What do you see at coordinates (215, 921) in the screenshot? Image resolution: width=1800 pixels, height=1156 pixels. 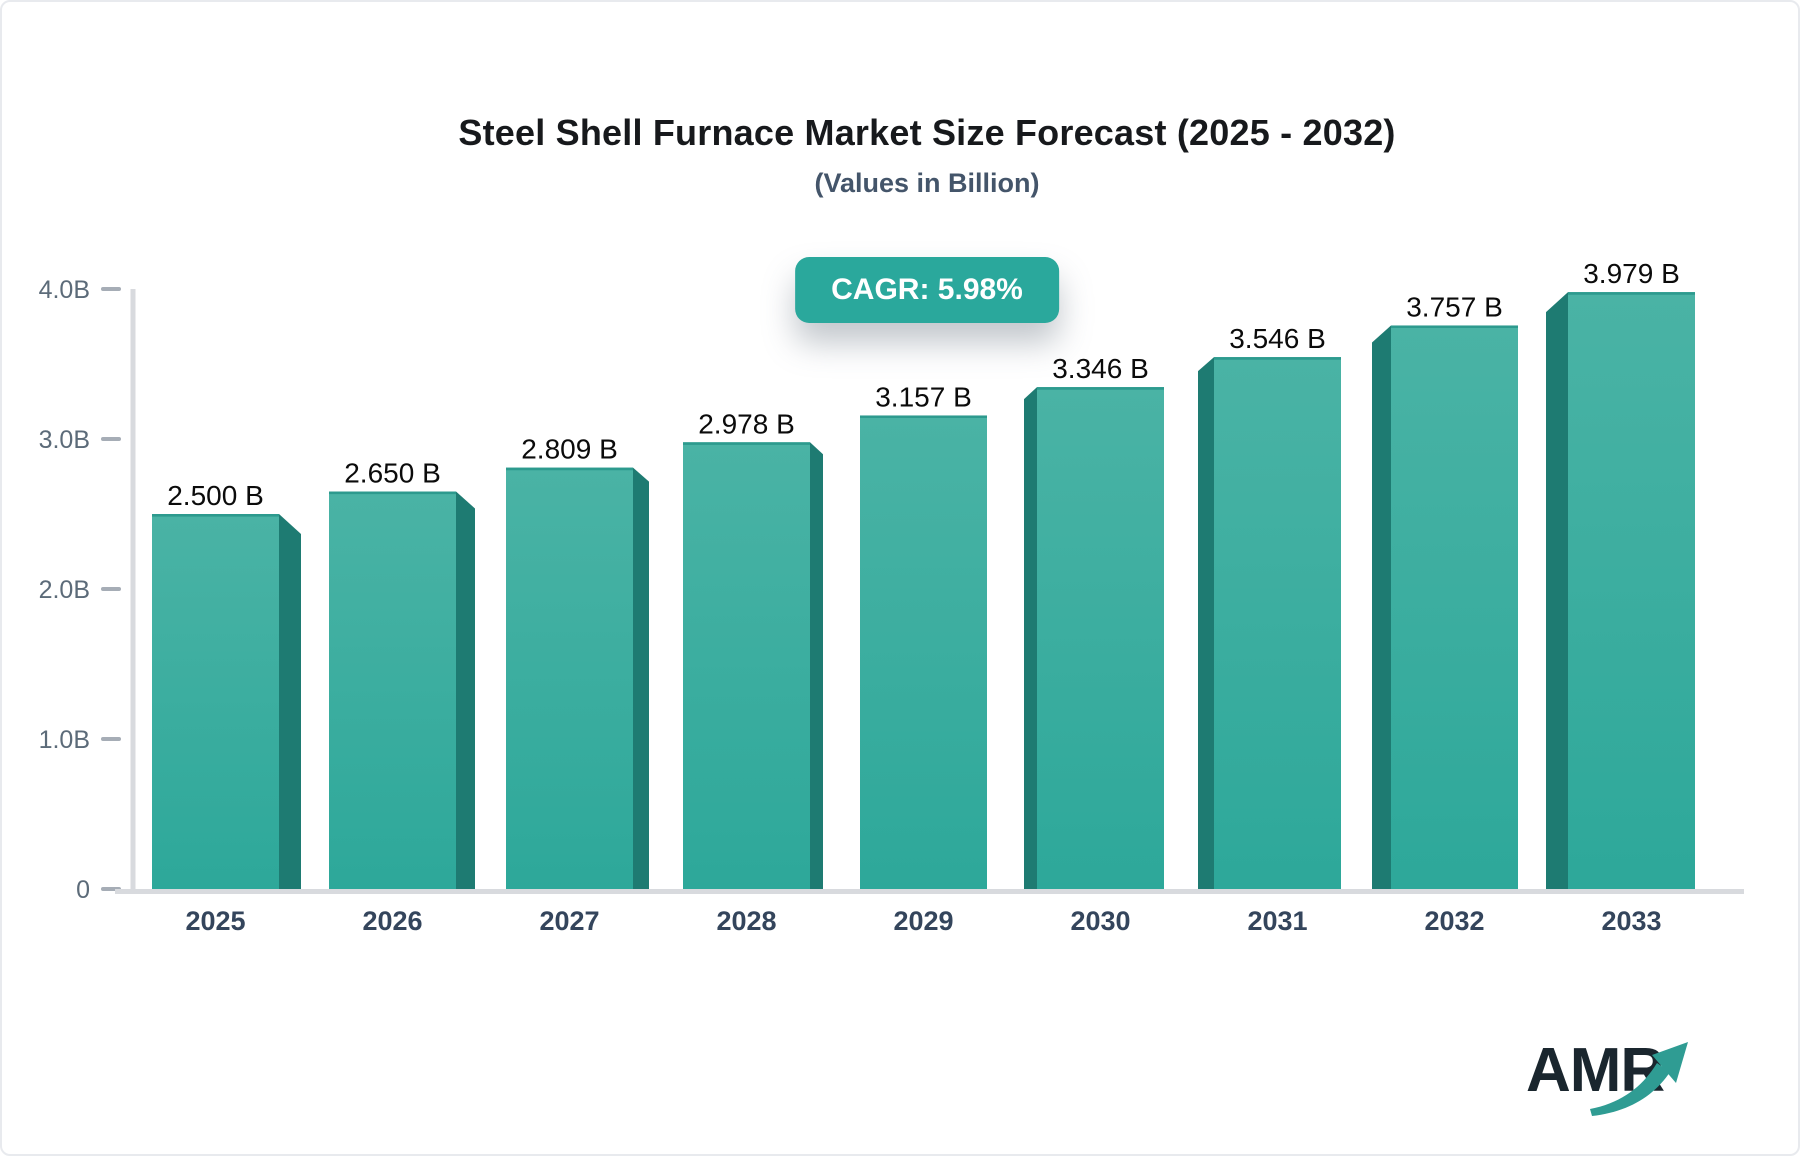 I see `x-axis-label: 2025` at bounding box center [215, 921].